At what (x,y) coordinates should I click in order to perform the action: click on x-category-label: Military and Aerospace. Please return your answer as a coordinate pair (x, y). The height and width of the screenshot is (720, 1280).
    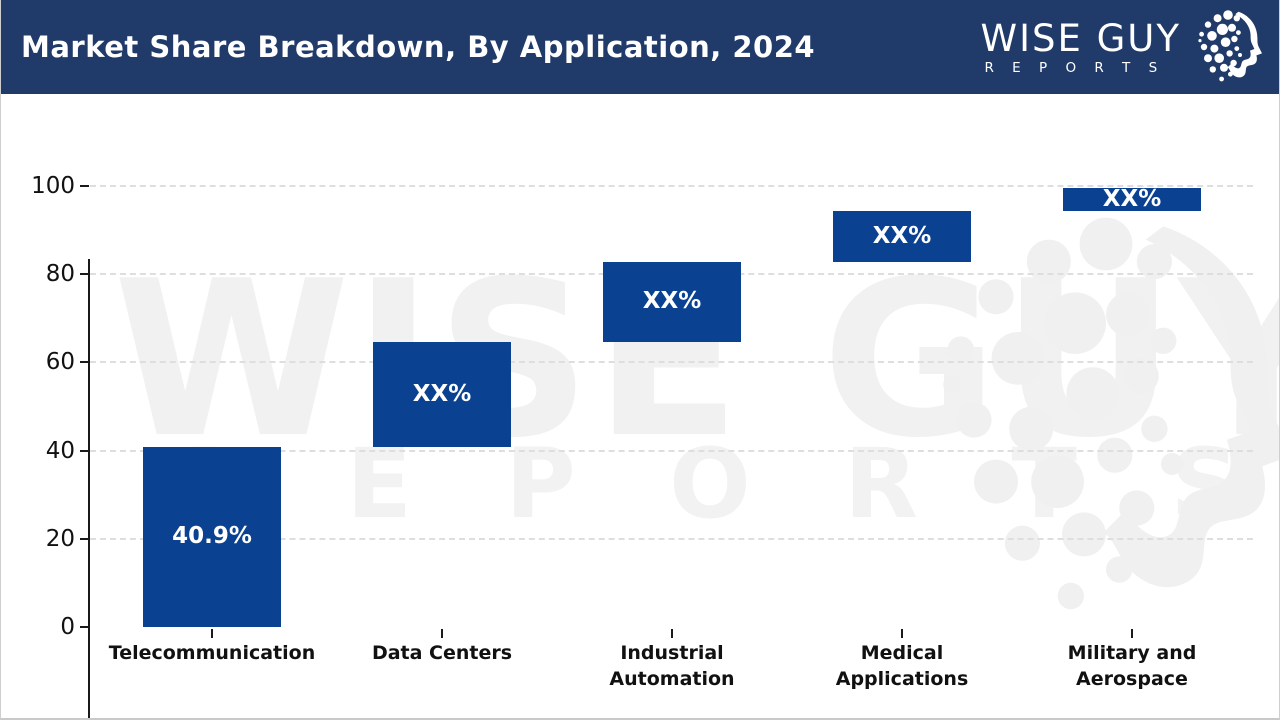
    Looking at the image, I should click on (1132, 666).